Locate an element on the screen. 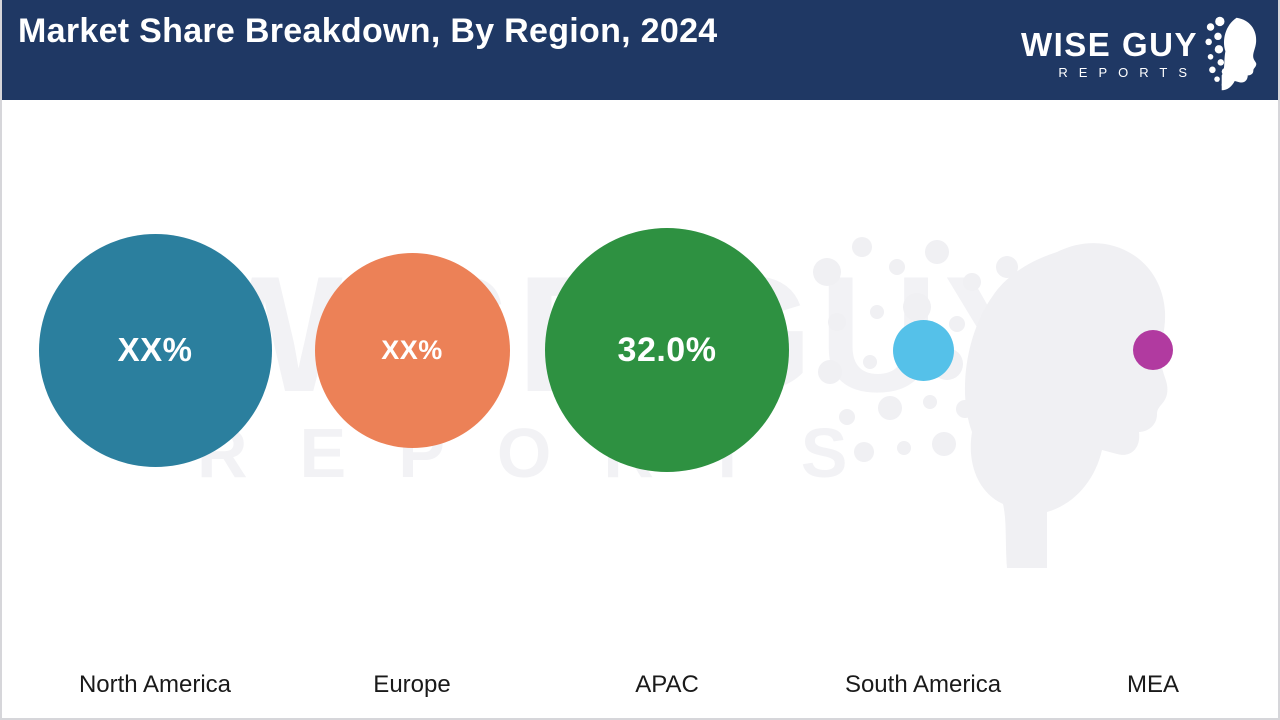  bubble-europe: XX% is located at coordinates (412, 350).